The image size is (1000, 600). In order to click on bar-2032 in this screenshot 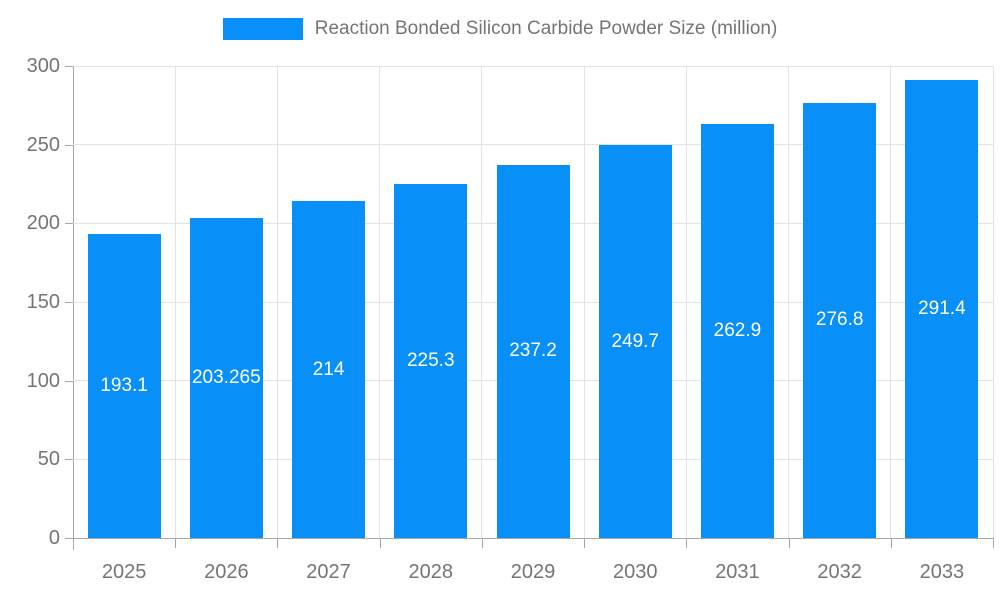, I will do `click(840, 320)`.